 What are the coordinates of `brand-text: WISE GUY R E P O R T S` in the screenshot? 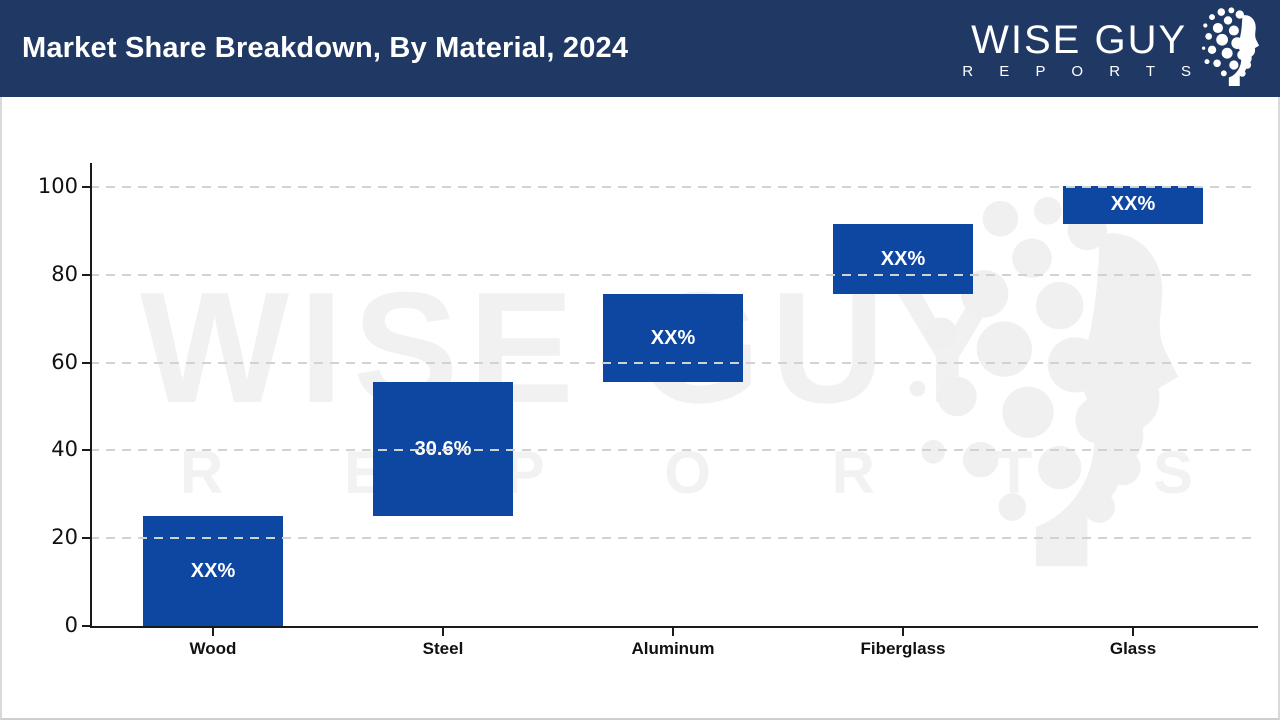 It's located at (1079, 49).